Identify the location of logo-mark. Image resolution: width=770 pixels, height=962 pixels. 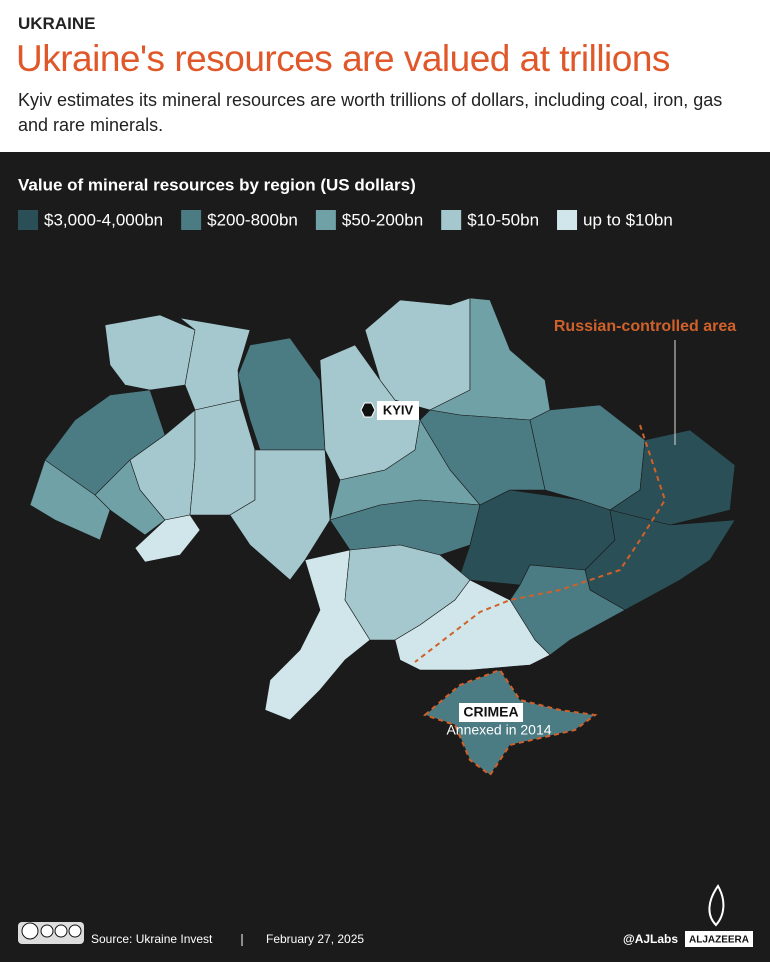
(716, 905).